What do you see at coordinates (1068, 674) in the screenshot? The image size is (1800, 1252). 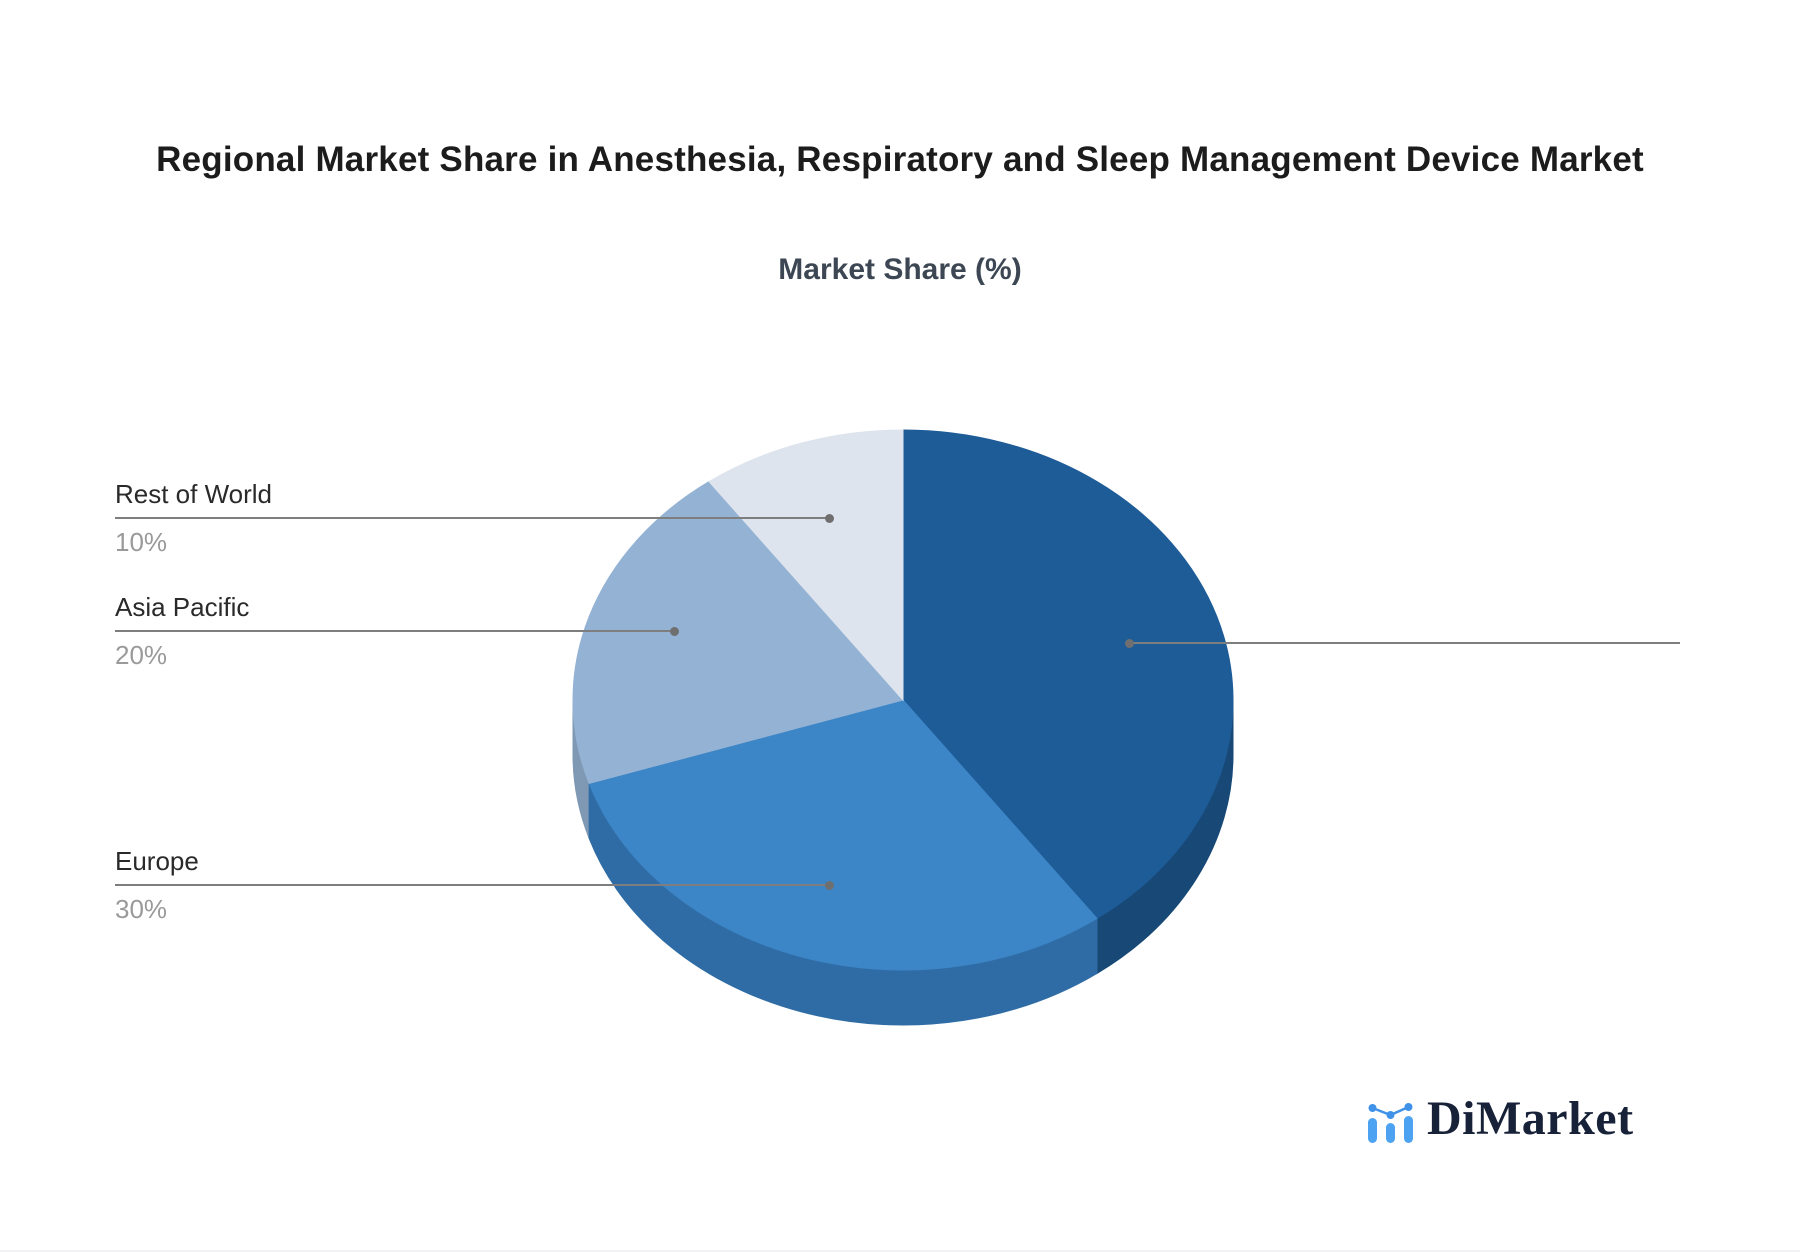 I see `pie-slice-north-america` at bounding box center [1068, 674].